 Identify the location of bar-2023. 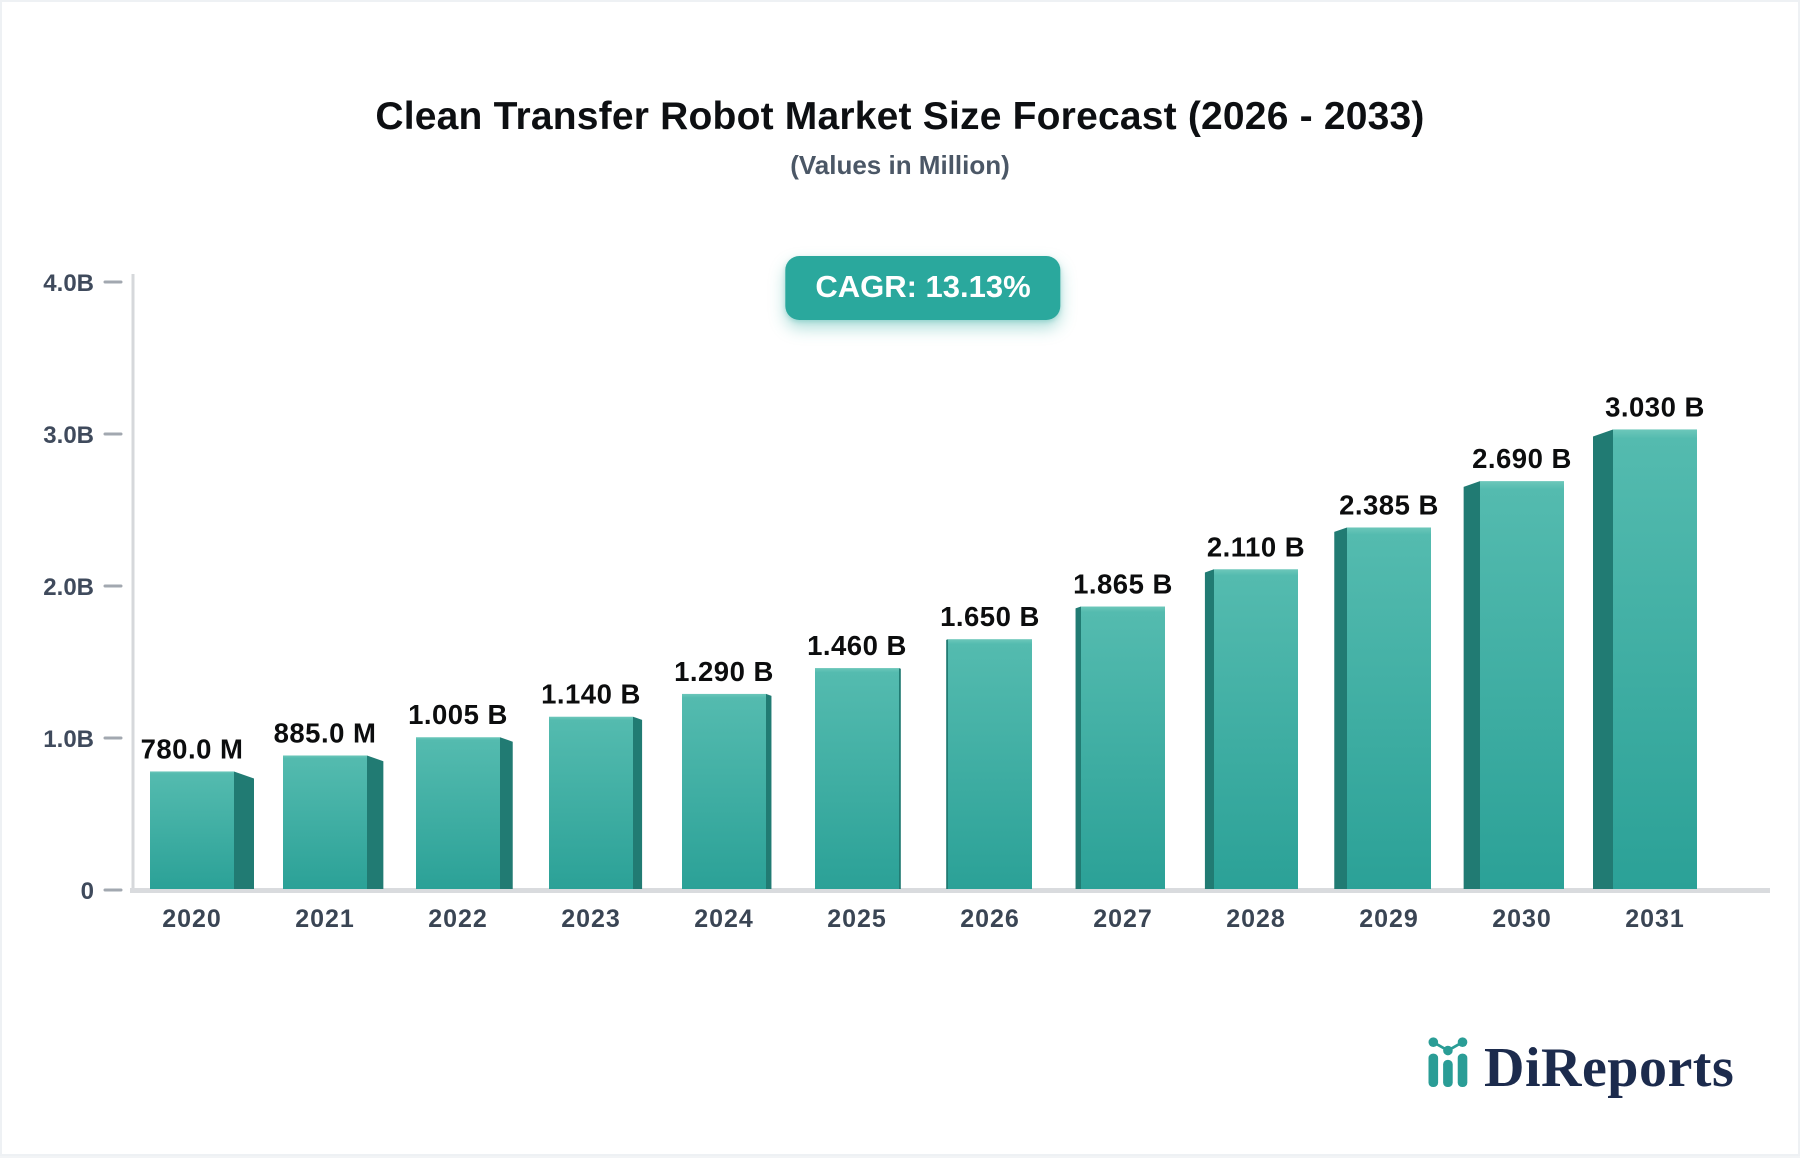
(591, 802).